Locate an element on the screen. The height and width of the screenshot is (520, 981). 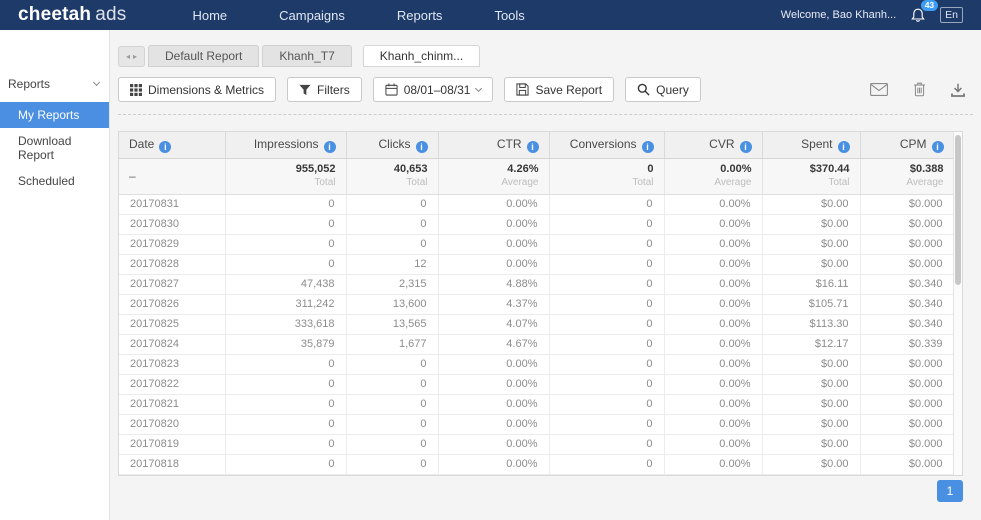
download-report-button is located at coordinates (958, 90).